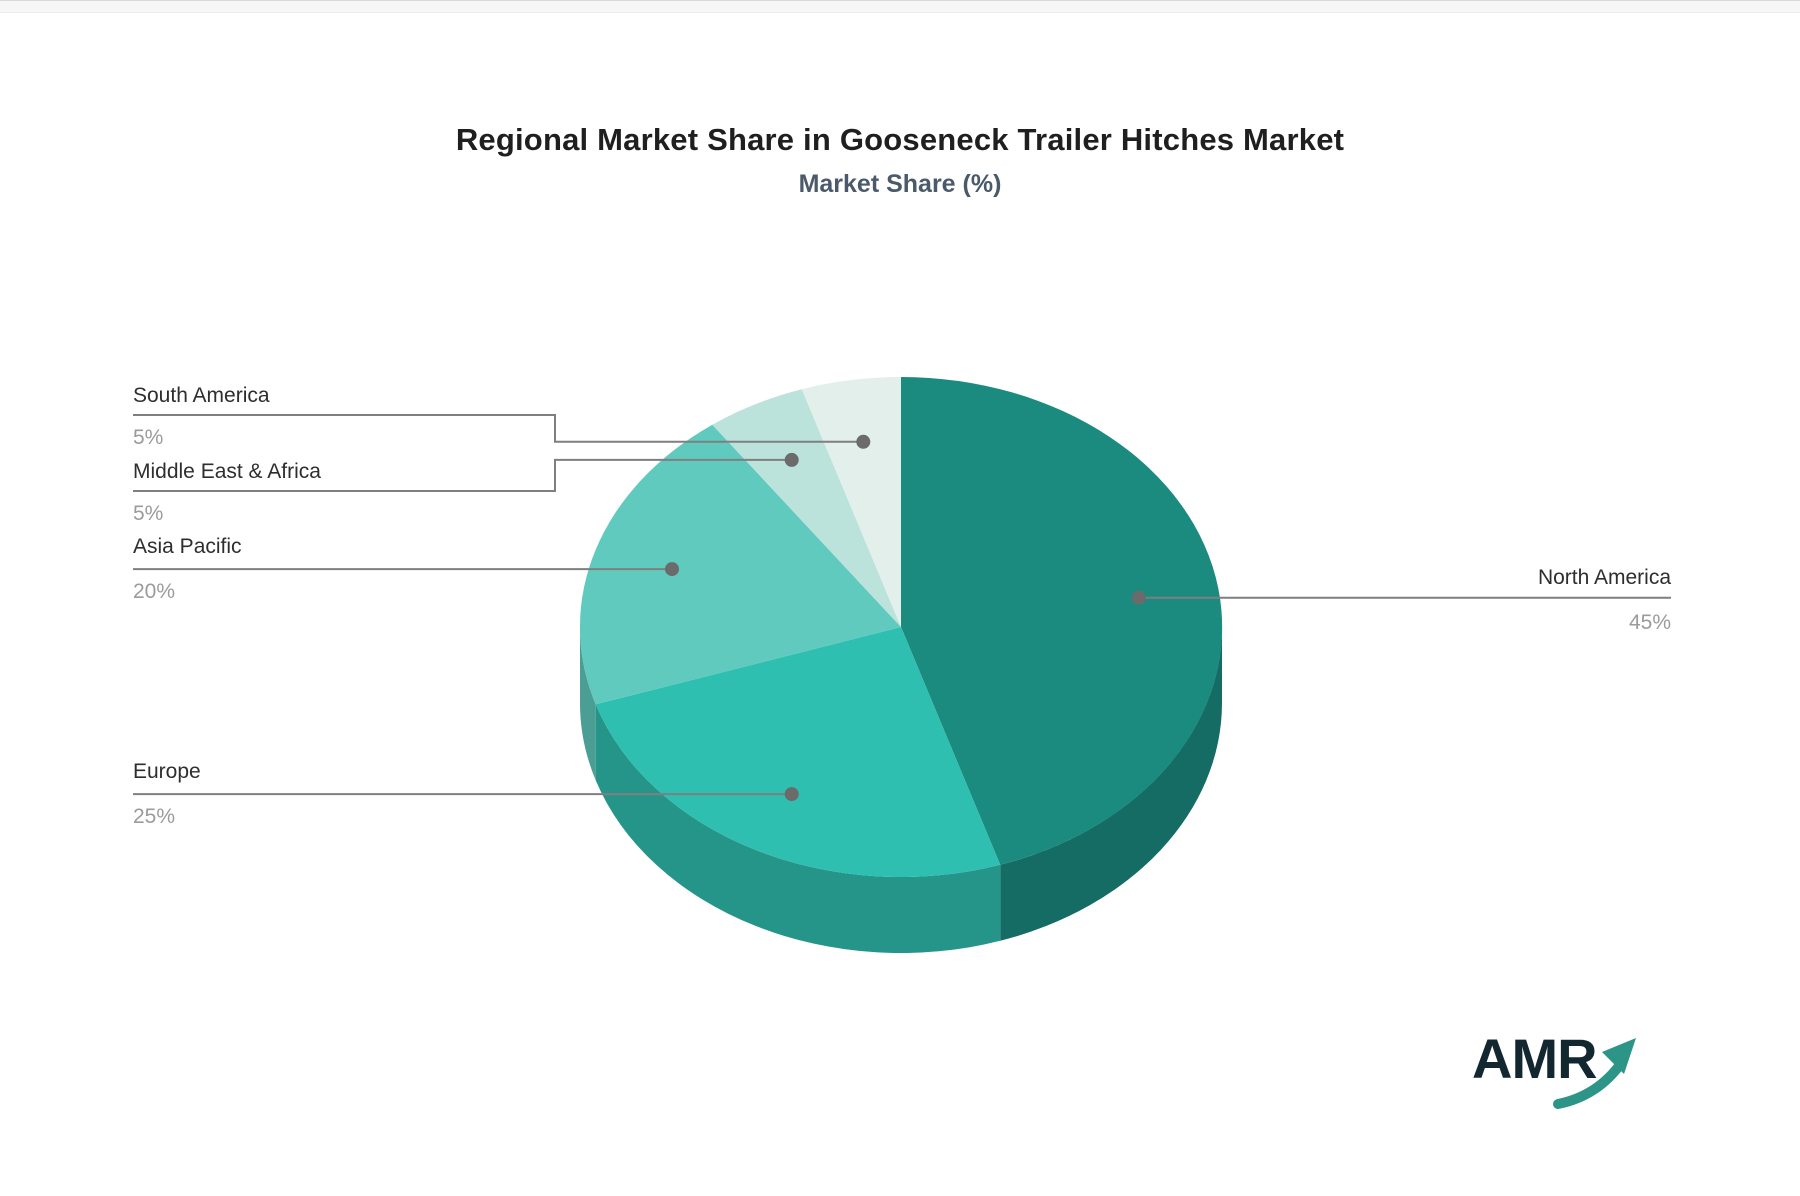 This screenshot has width=1800, height=1196. What do you see at coordinates (791, 794) in the screenshot?
I see `leader-dot-europe` at bounding box center [791, 794].